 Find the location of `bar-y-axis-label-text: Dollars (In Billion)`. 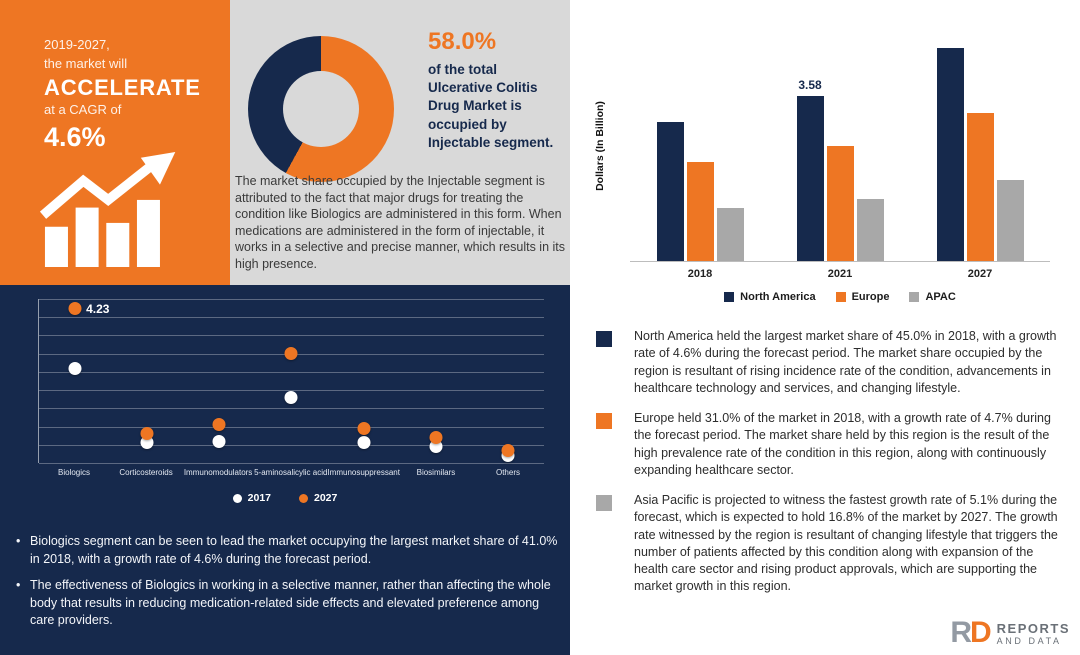

bar-y-axis-label-text: Dollars (In Billion) is located at coordinates (600, 146).